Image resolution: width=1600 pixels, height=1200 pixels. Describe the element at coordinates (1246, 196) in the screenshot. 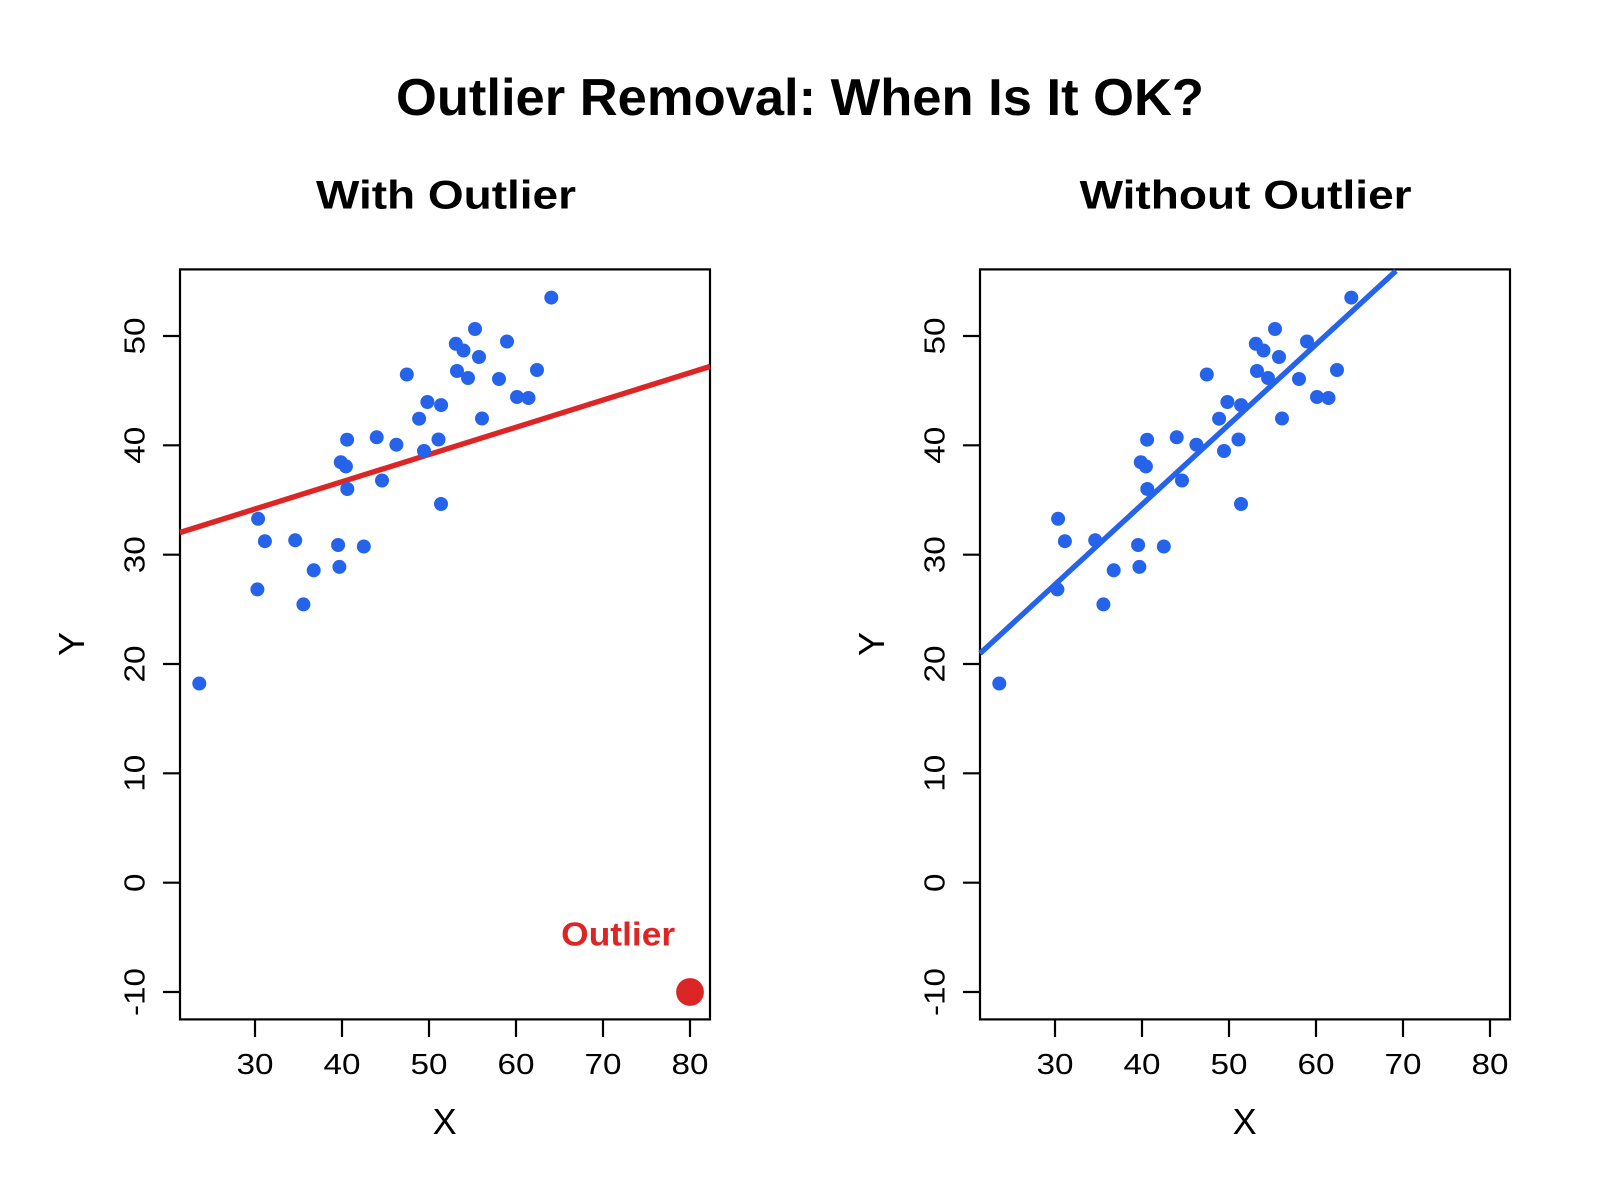

I see `svg-text: Without Outlier` at that location.